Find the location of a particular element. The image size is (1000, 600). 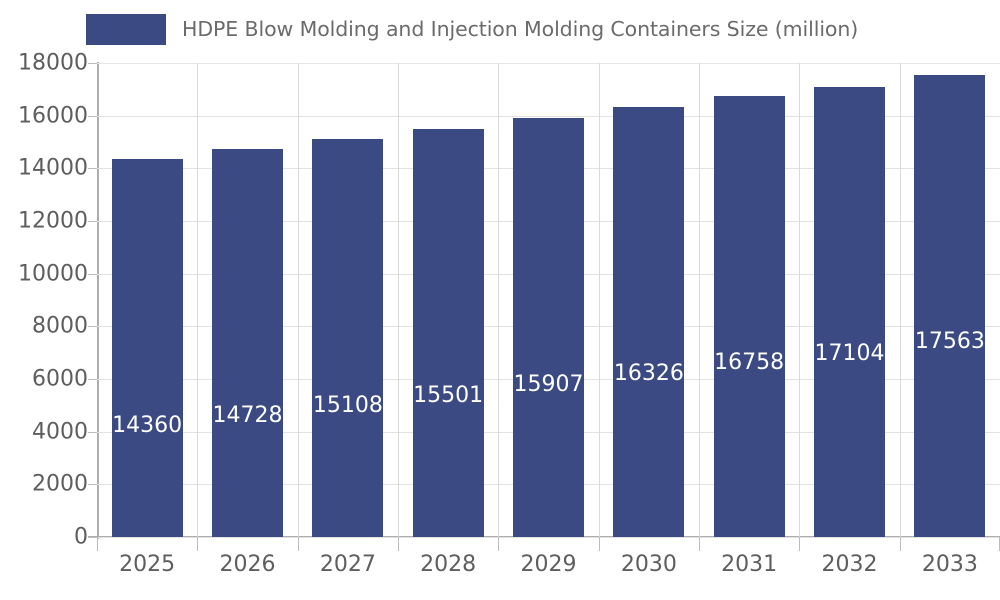

y-axis-spine is located at coordinates (98, 300).